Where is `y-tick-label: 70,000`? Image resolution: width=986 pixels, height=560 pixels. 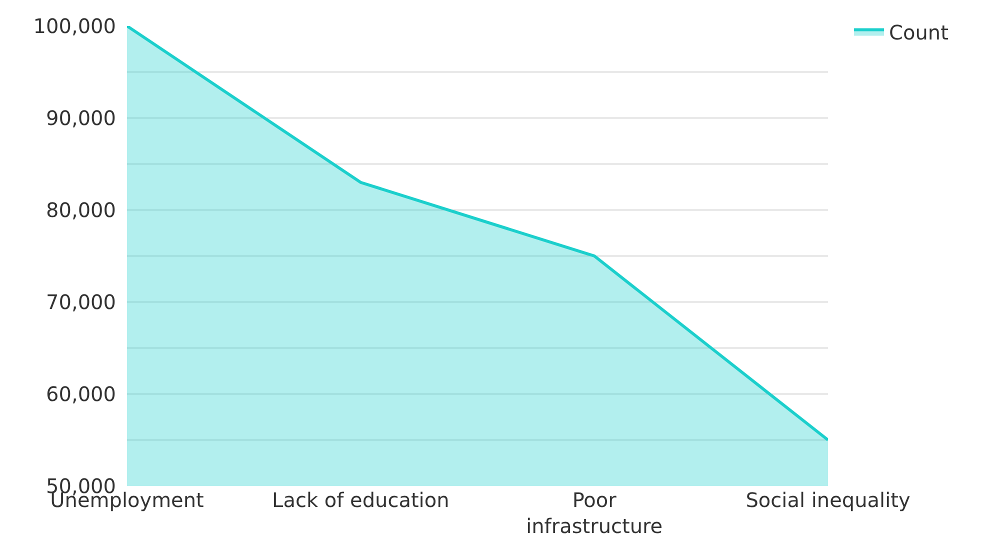 y-tick-label: 70,000 is located at coordinates (81, 302).